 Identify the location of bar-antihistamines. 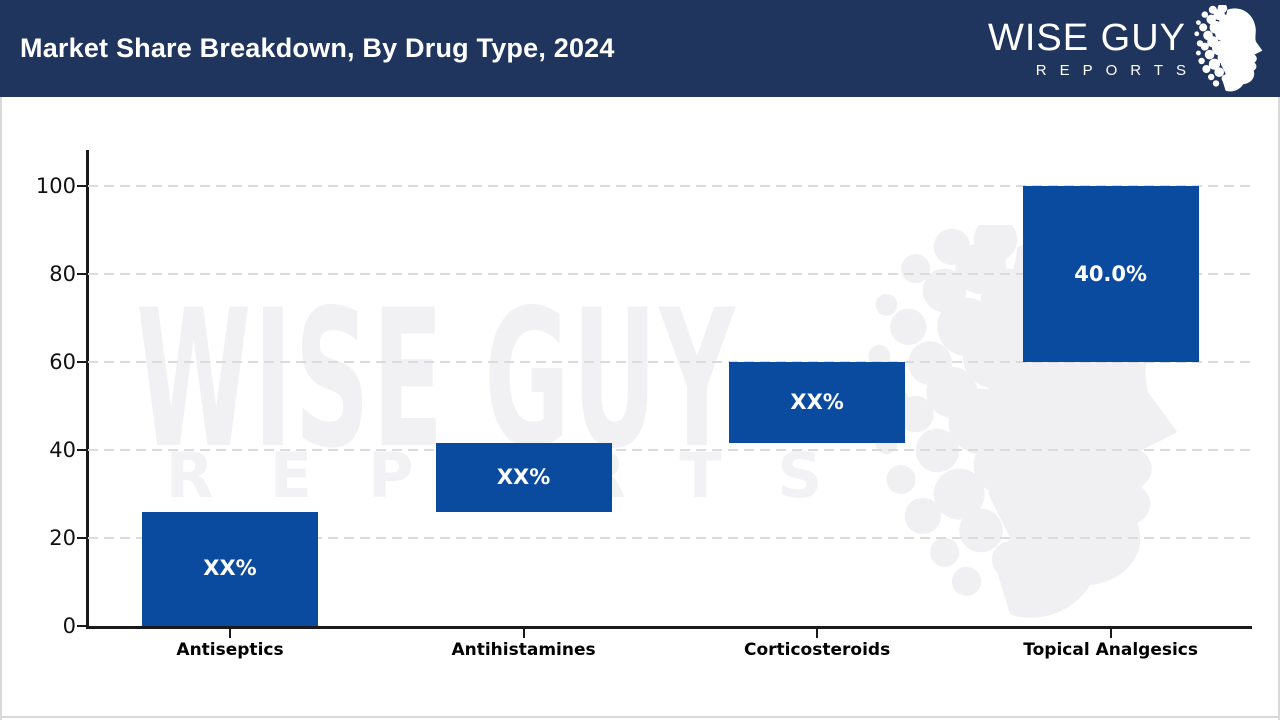
(523, 477).